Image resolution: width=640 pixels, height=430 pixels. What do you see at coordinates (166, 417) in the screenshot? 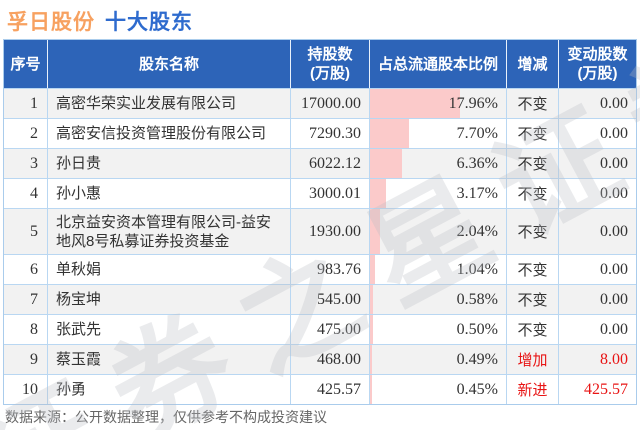
I see `data-source-note: 数据来源：公开数据整理，仅供参考不构成投资建议` at bounding box center [166, 417].